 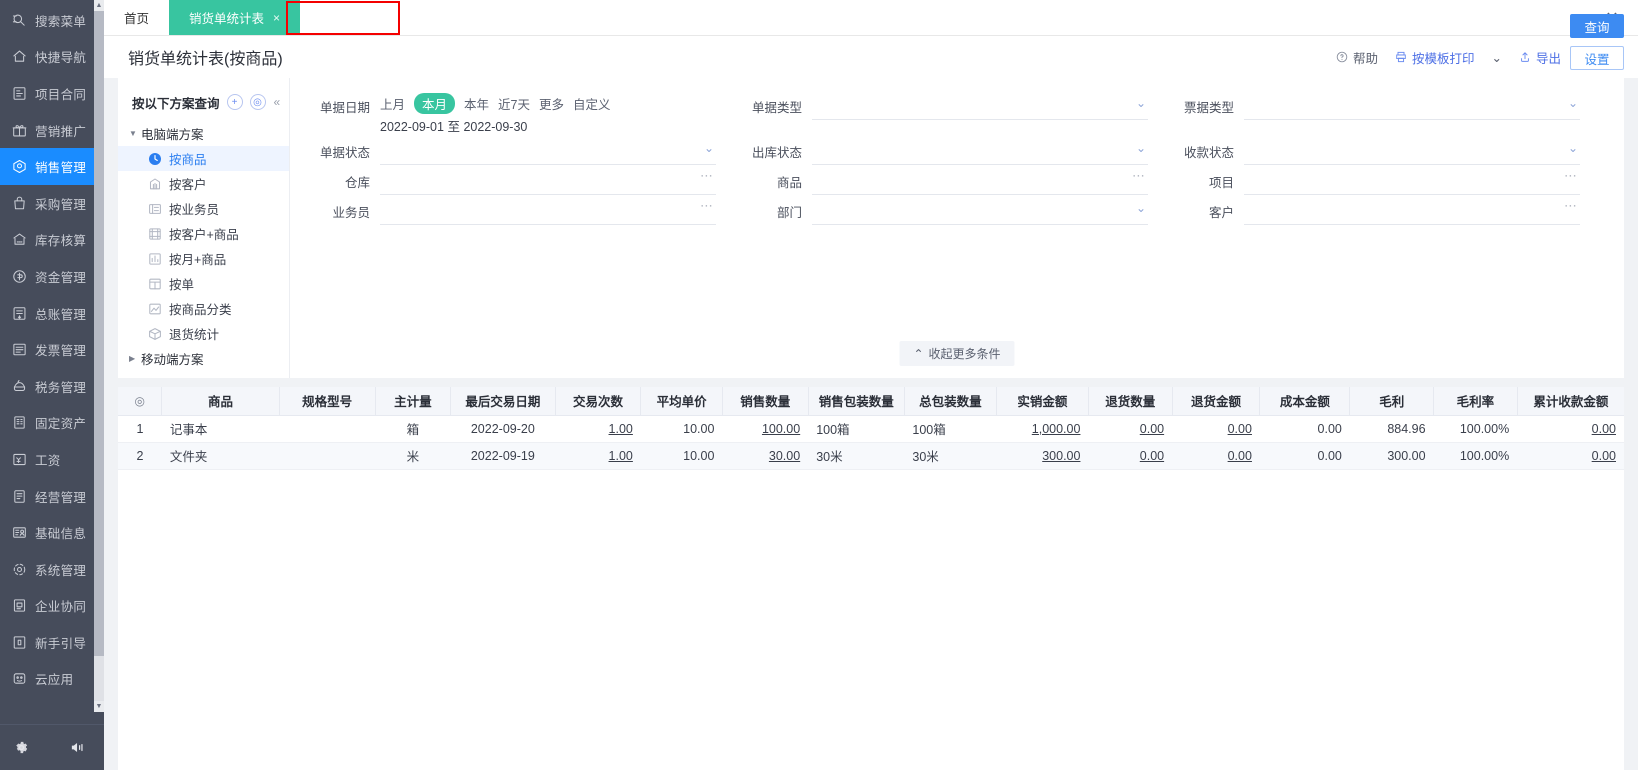 What do you see at coordinates (765, 456) in the screenshot?
I see `cell-sale_qty: 30.00` at bounding box center [765, 456].